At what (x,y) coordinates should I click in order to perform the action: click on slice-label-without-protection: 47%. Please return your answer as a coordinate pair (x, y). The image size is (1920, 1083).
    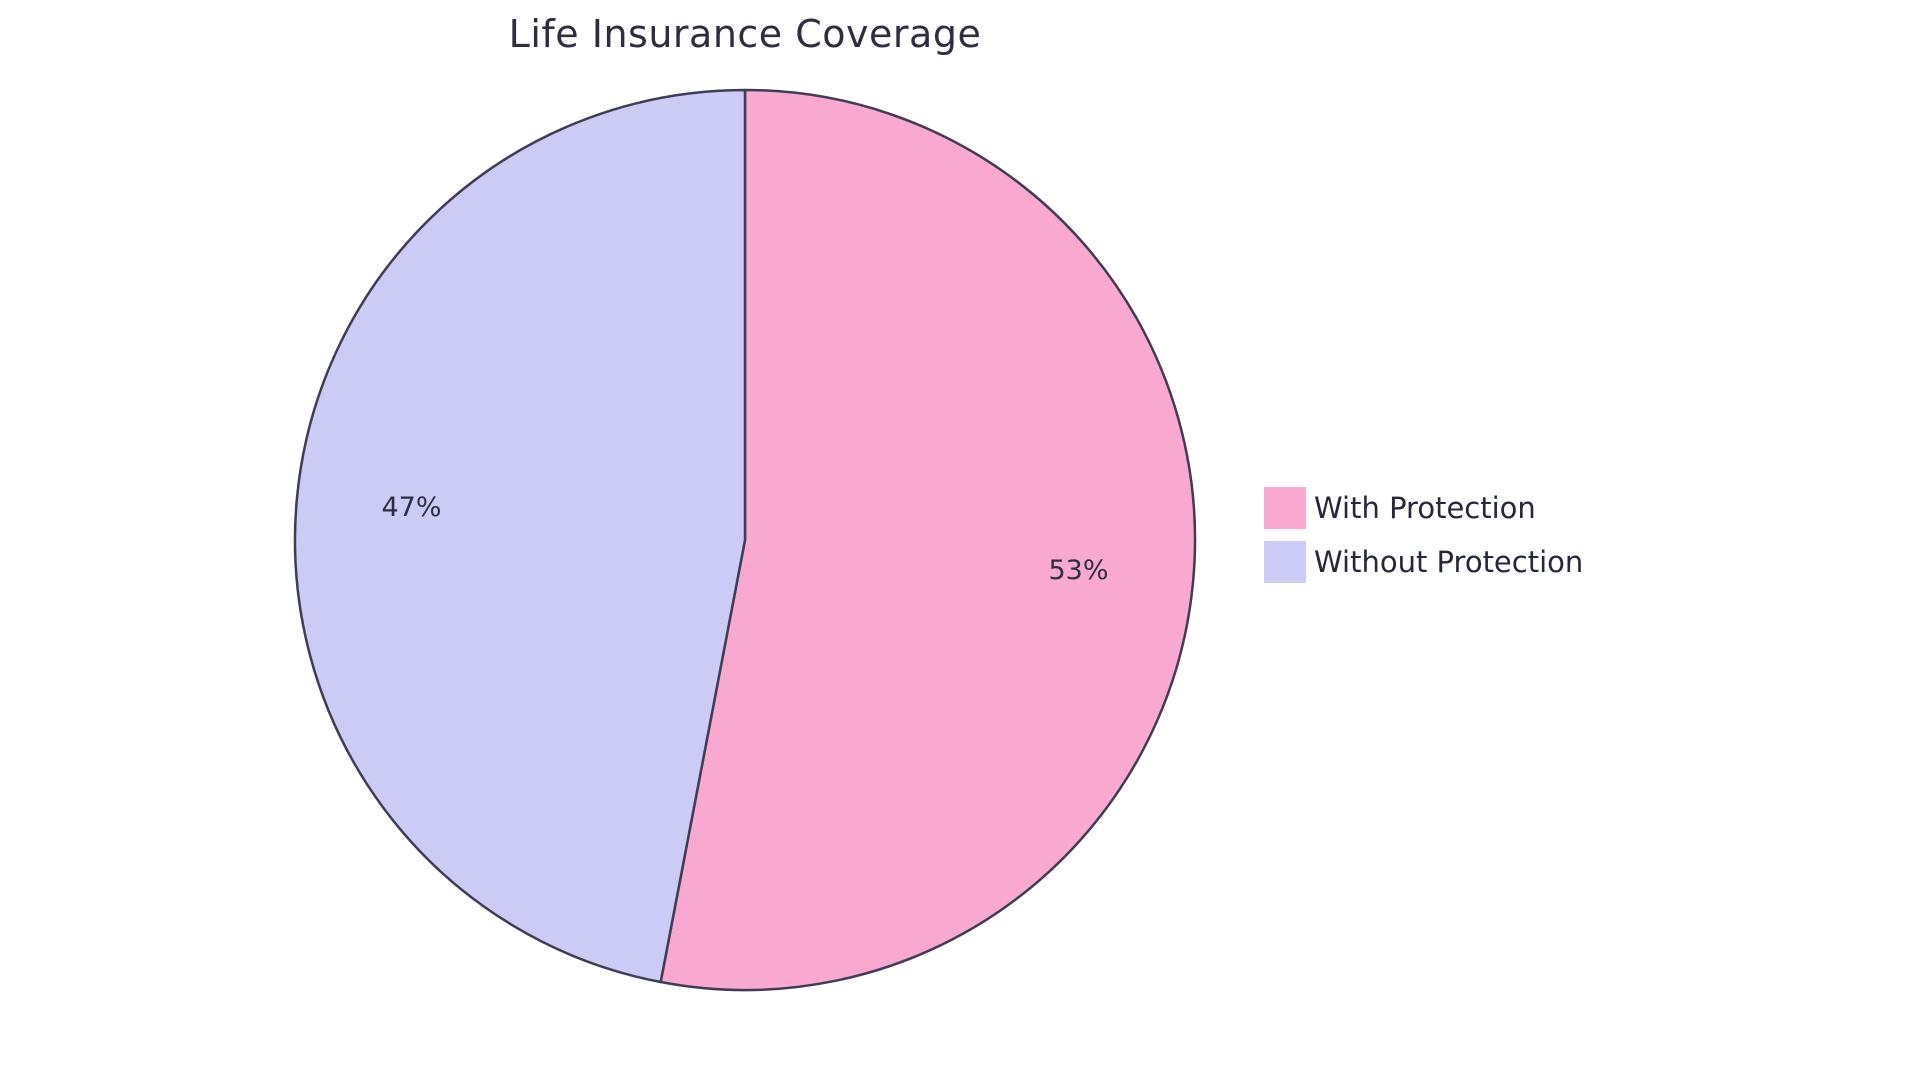
    Looking at the image, I should click on (411, 507).